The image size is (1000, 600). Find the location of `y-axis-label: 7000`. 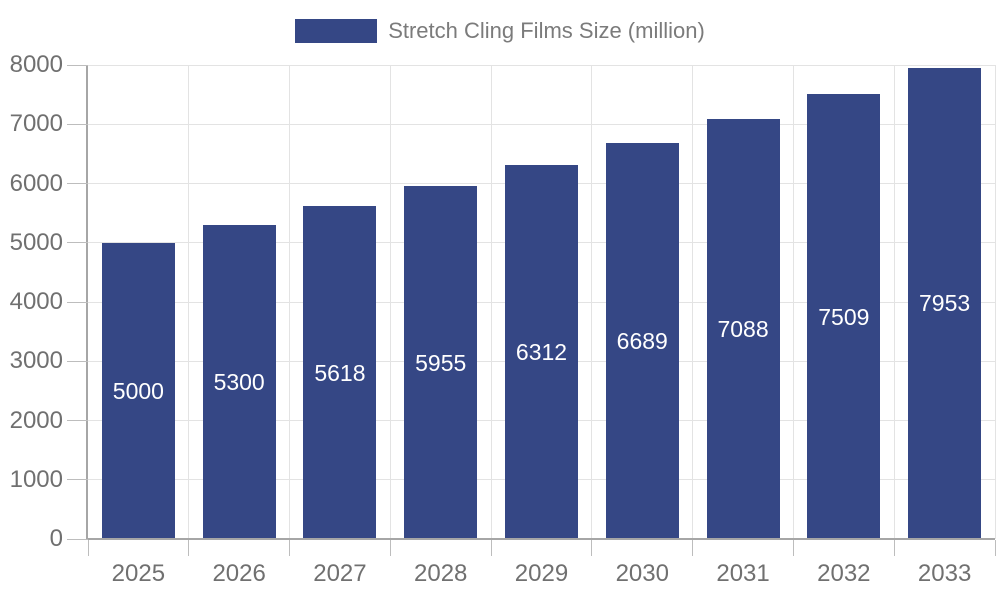

y-axis-label: 7000 is located at coordinates (36, 124).